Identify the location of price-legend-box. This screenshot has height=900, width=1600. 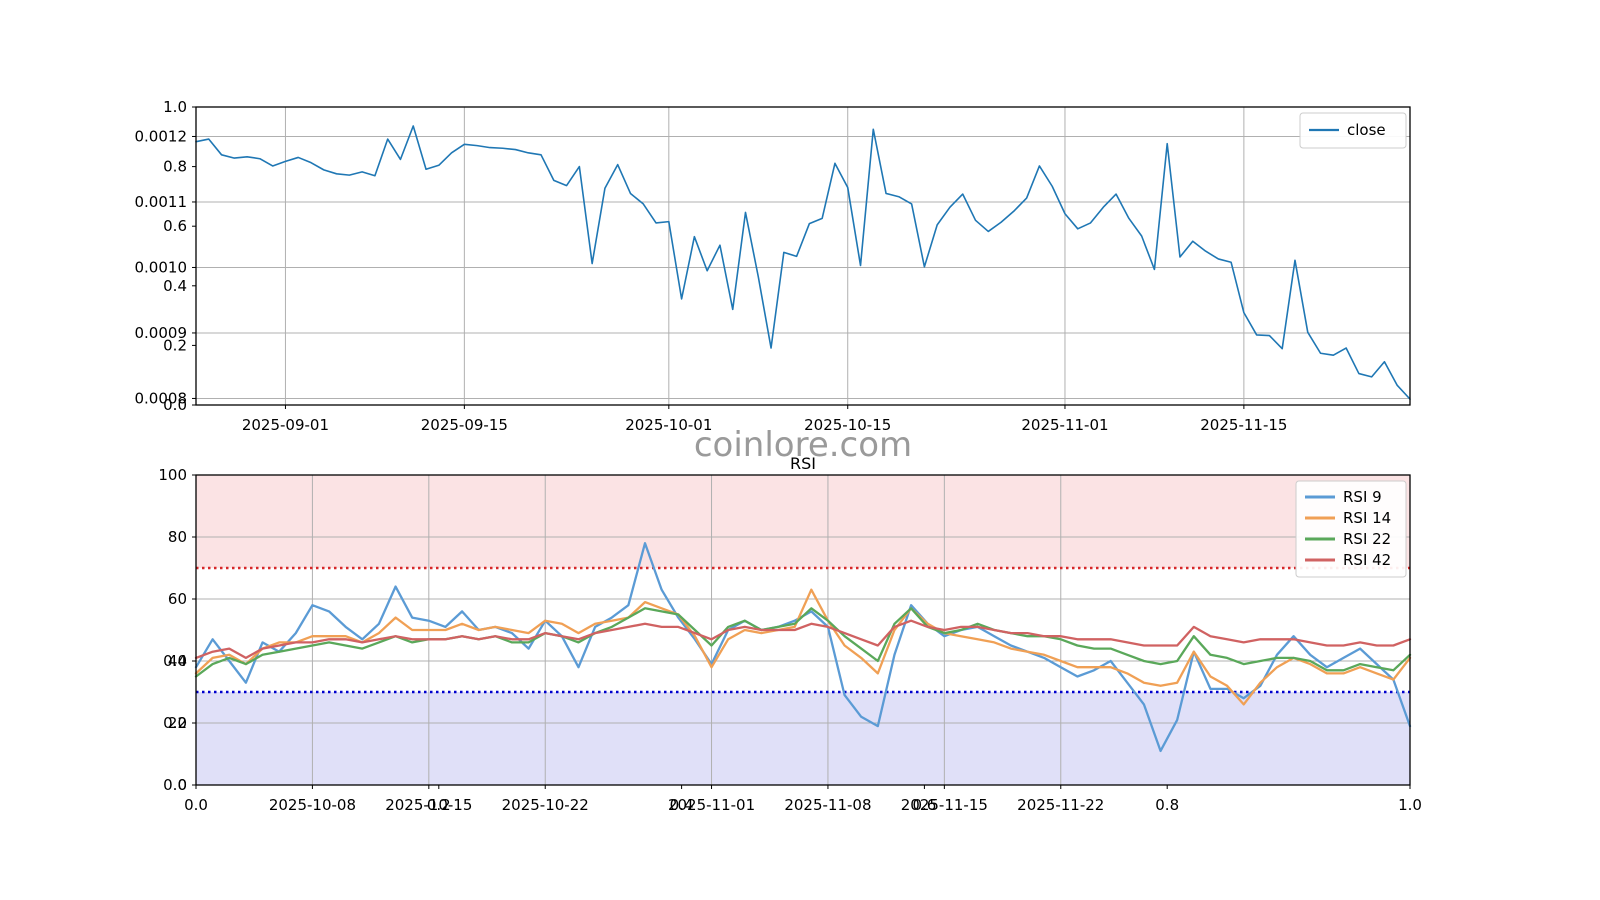
(1353, 130).